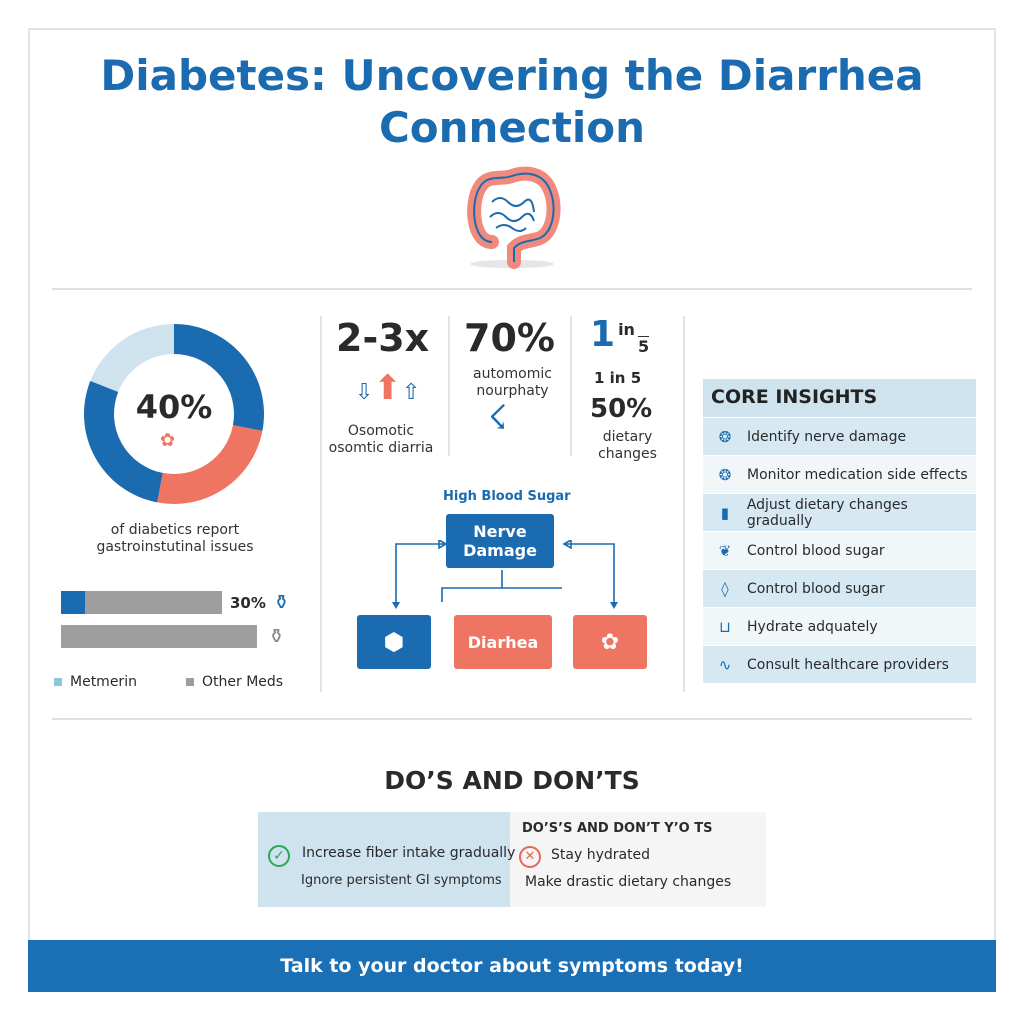 The width and height of the screenshot is (1024, 1024). Describe the element at coordinates (512, 382) in the screenshot. I see `stat-caption: automomic nourphaty` at that location.